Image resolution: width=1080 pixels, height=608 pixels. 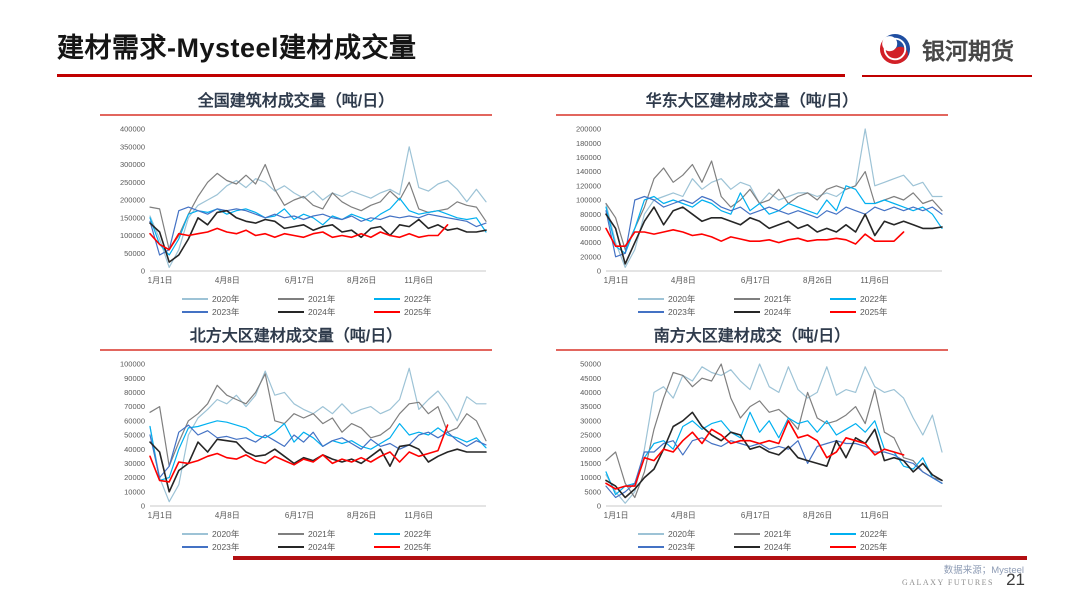 I want to click on legend-item: 2023年, so click(x=686, y=547).